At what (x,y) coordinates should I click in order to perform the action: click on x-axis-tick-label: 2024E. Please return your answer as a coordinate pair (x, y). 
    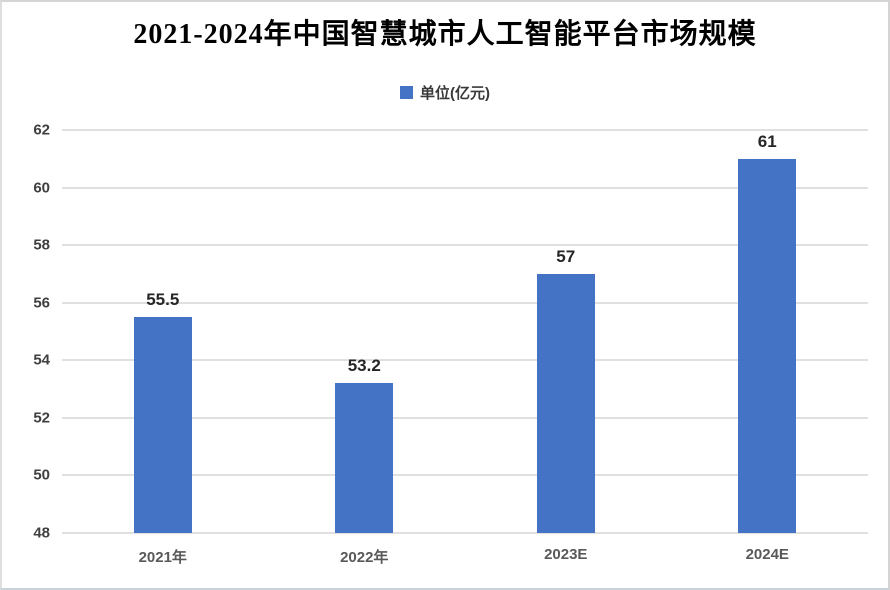
    Looking at the image, I should click on (767, 554).